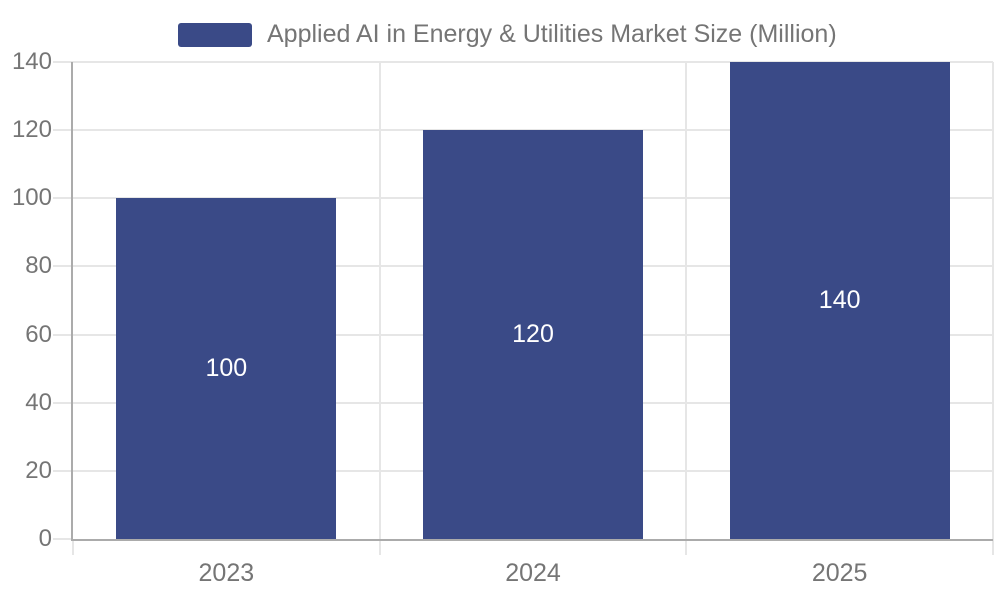 Image resolution: width=1000 pixels, height=600 pixels. Describe the element at coordinates (839, 573) in the screenshot. I see `x-axis-category-label: 2025` at that location.